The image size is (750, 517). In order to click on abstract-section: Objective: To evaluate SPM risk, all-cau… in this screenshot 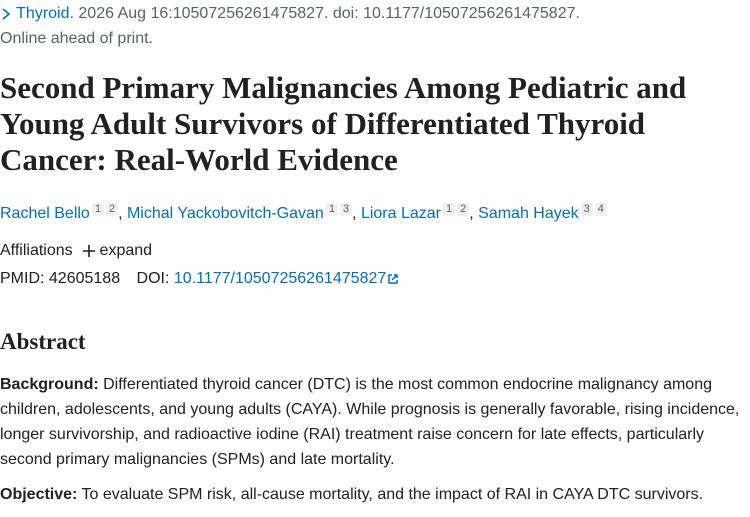, I will do `click(371, 494)`.